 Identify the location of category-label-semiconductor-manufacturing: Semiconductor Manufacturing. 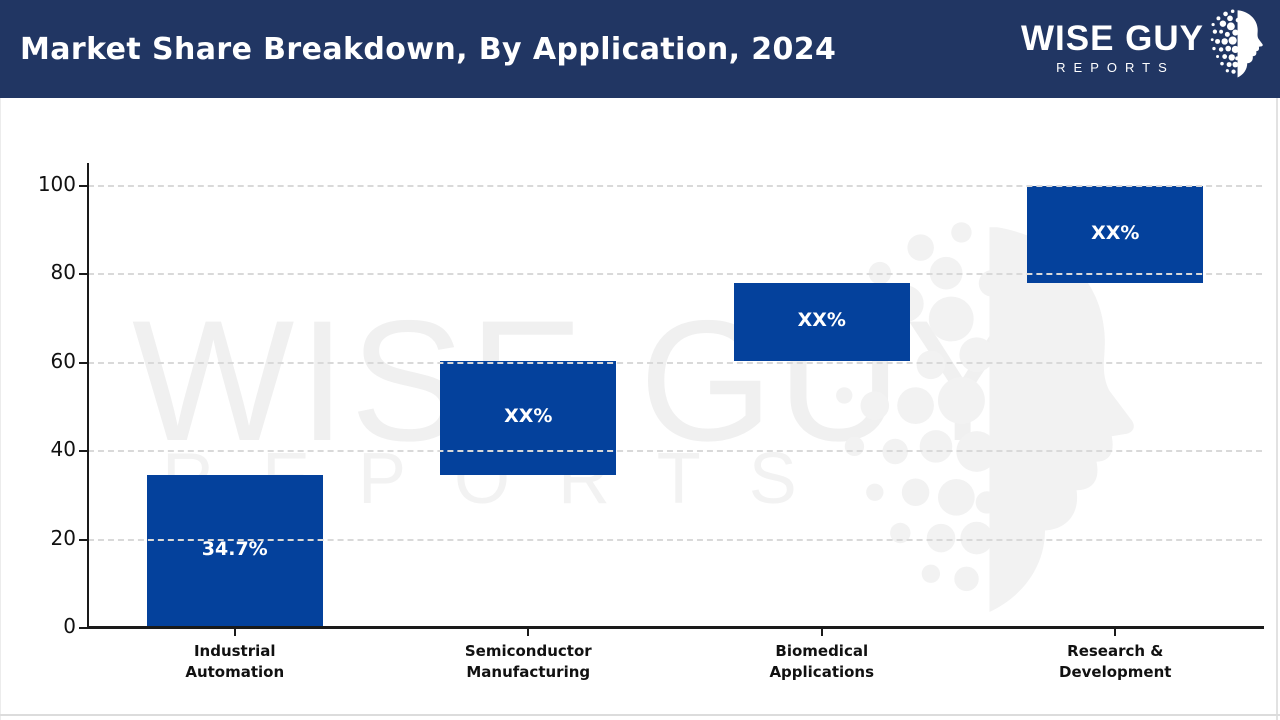
(528, 661).